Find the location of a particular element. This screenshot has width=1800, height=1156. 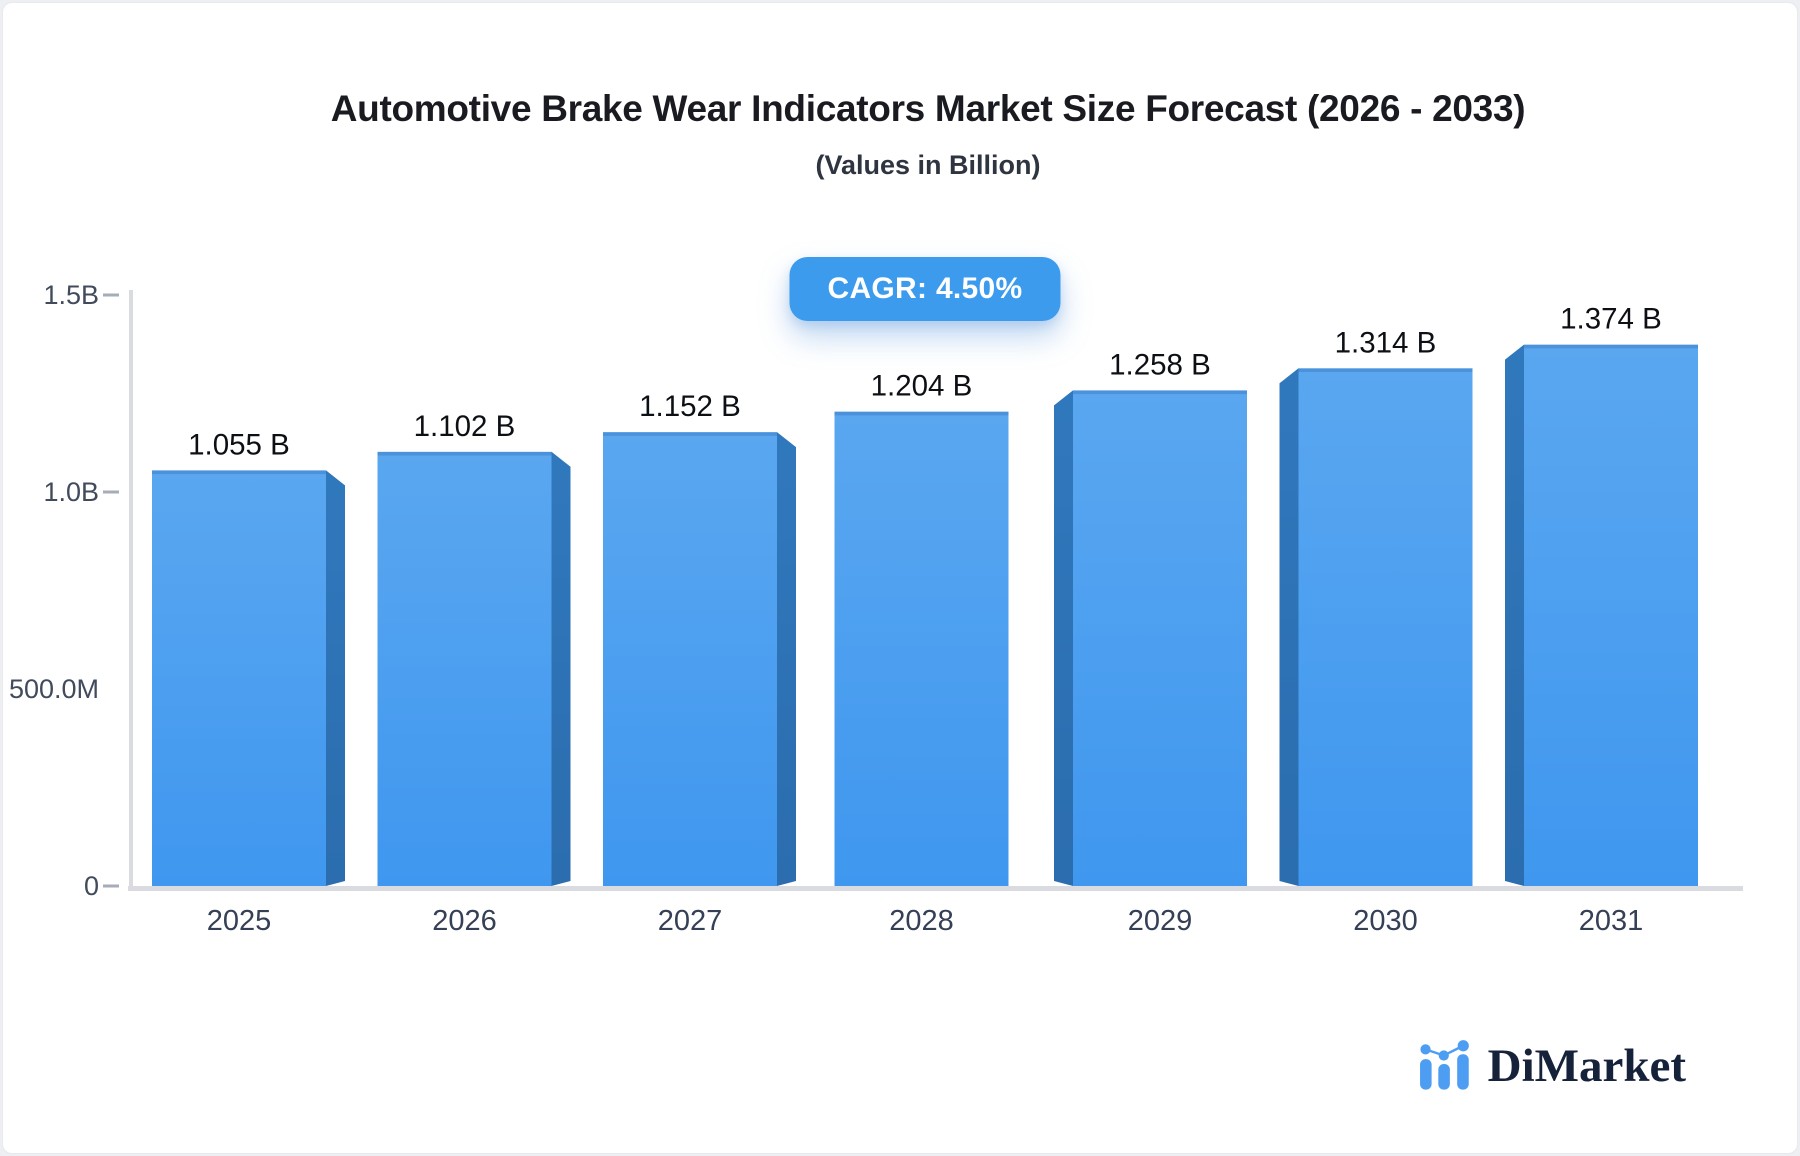

y-tick-label: 500.0M is located at coordinates (54, 689).